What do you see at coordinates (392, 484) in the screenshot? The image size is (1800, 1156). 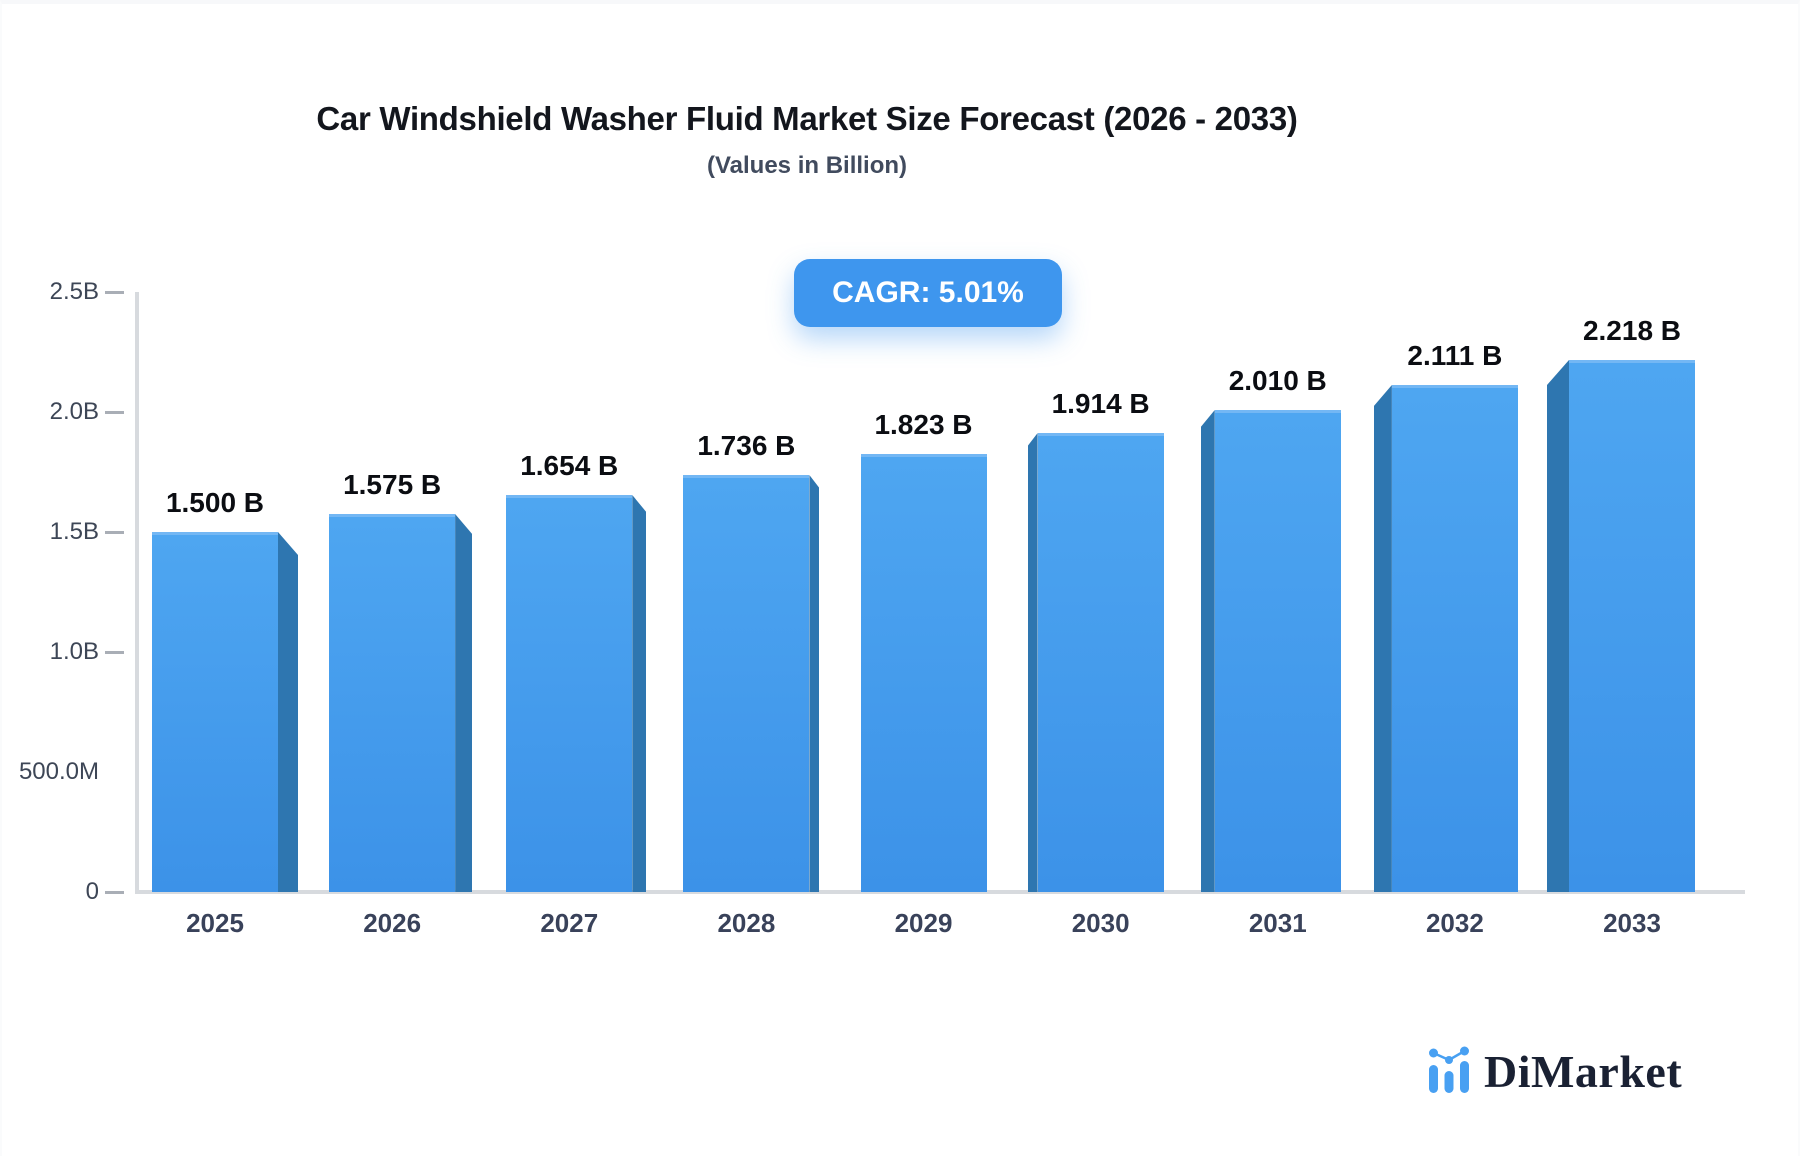 I see `bar-value-label: 1.575 B` at bounding box center [392, 484].